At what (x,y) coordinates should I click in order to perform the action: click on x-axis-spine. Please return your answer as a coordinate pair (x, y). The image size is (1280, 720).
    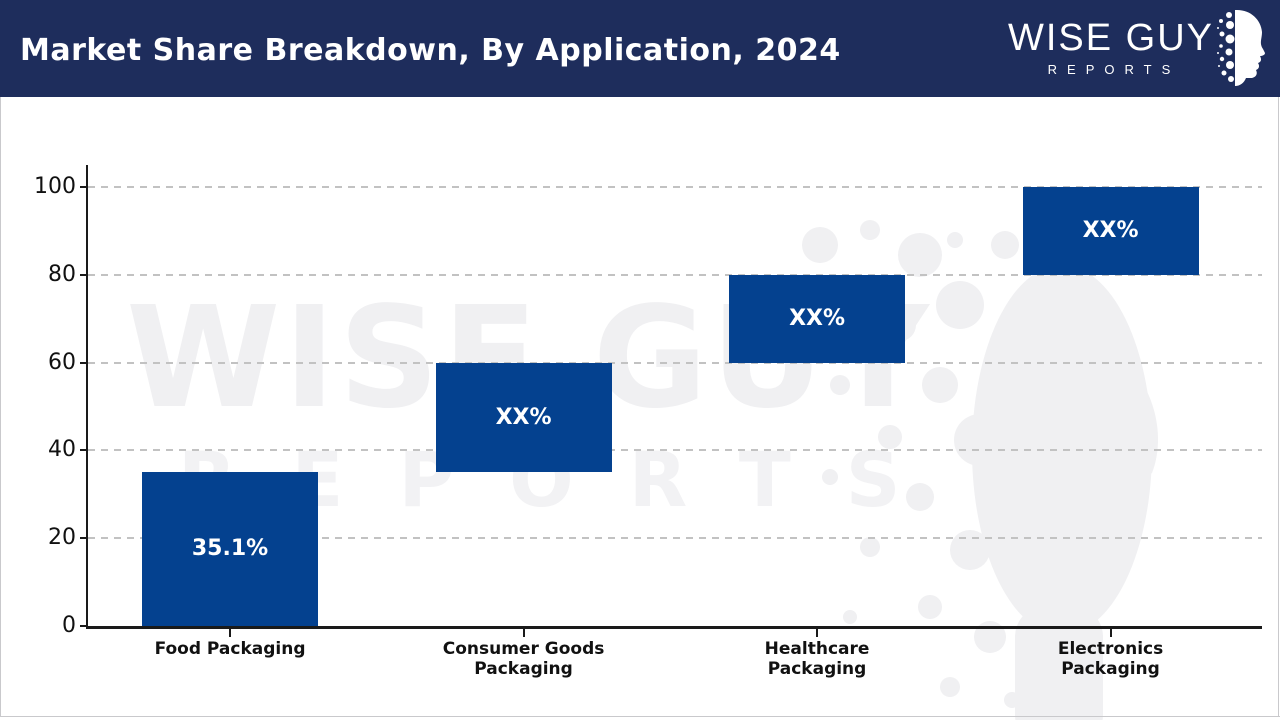
    Looking at the image, I should click on (674, 627).